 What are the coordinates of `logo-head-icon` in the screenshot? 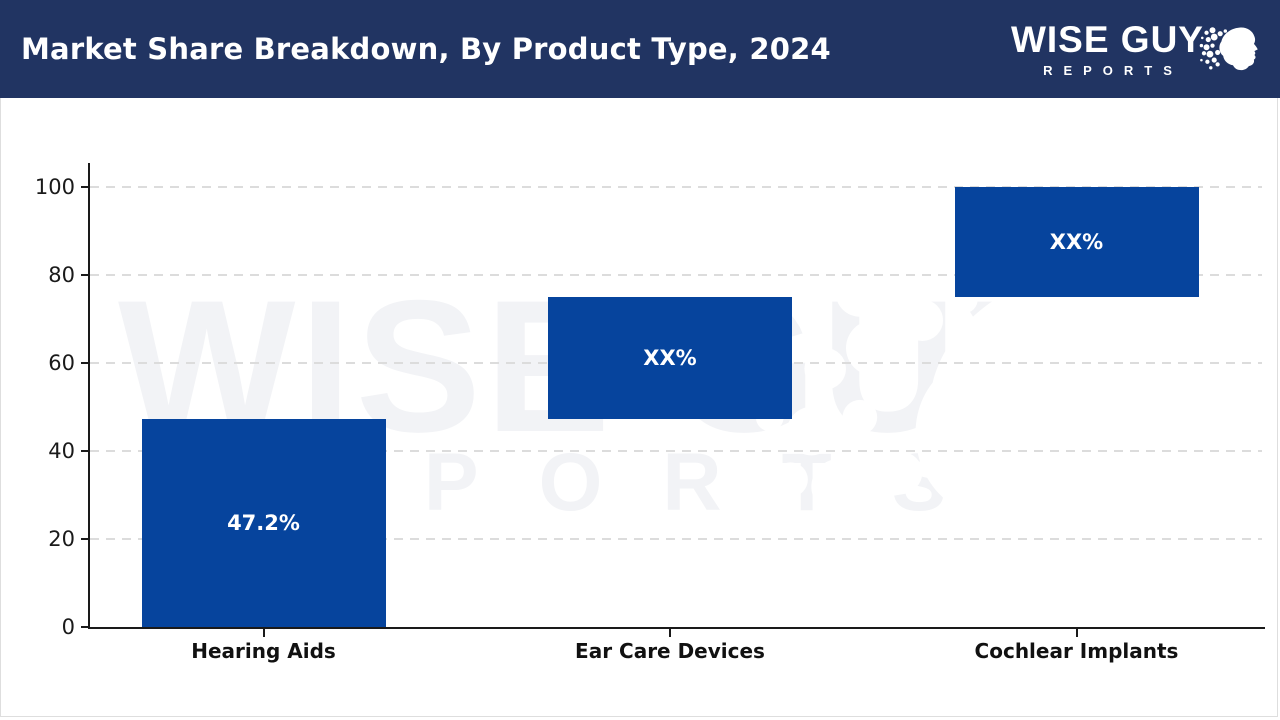 It's located at (1228, 49).